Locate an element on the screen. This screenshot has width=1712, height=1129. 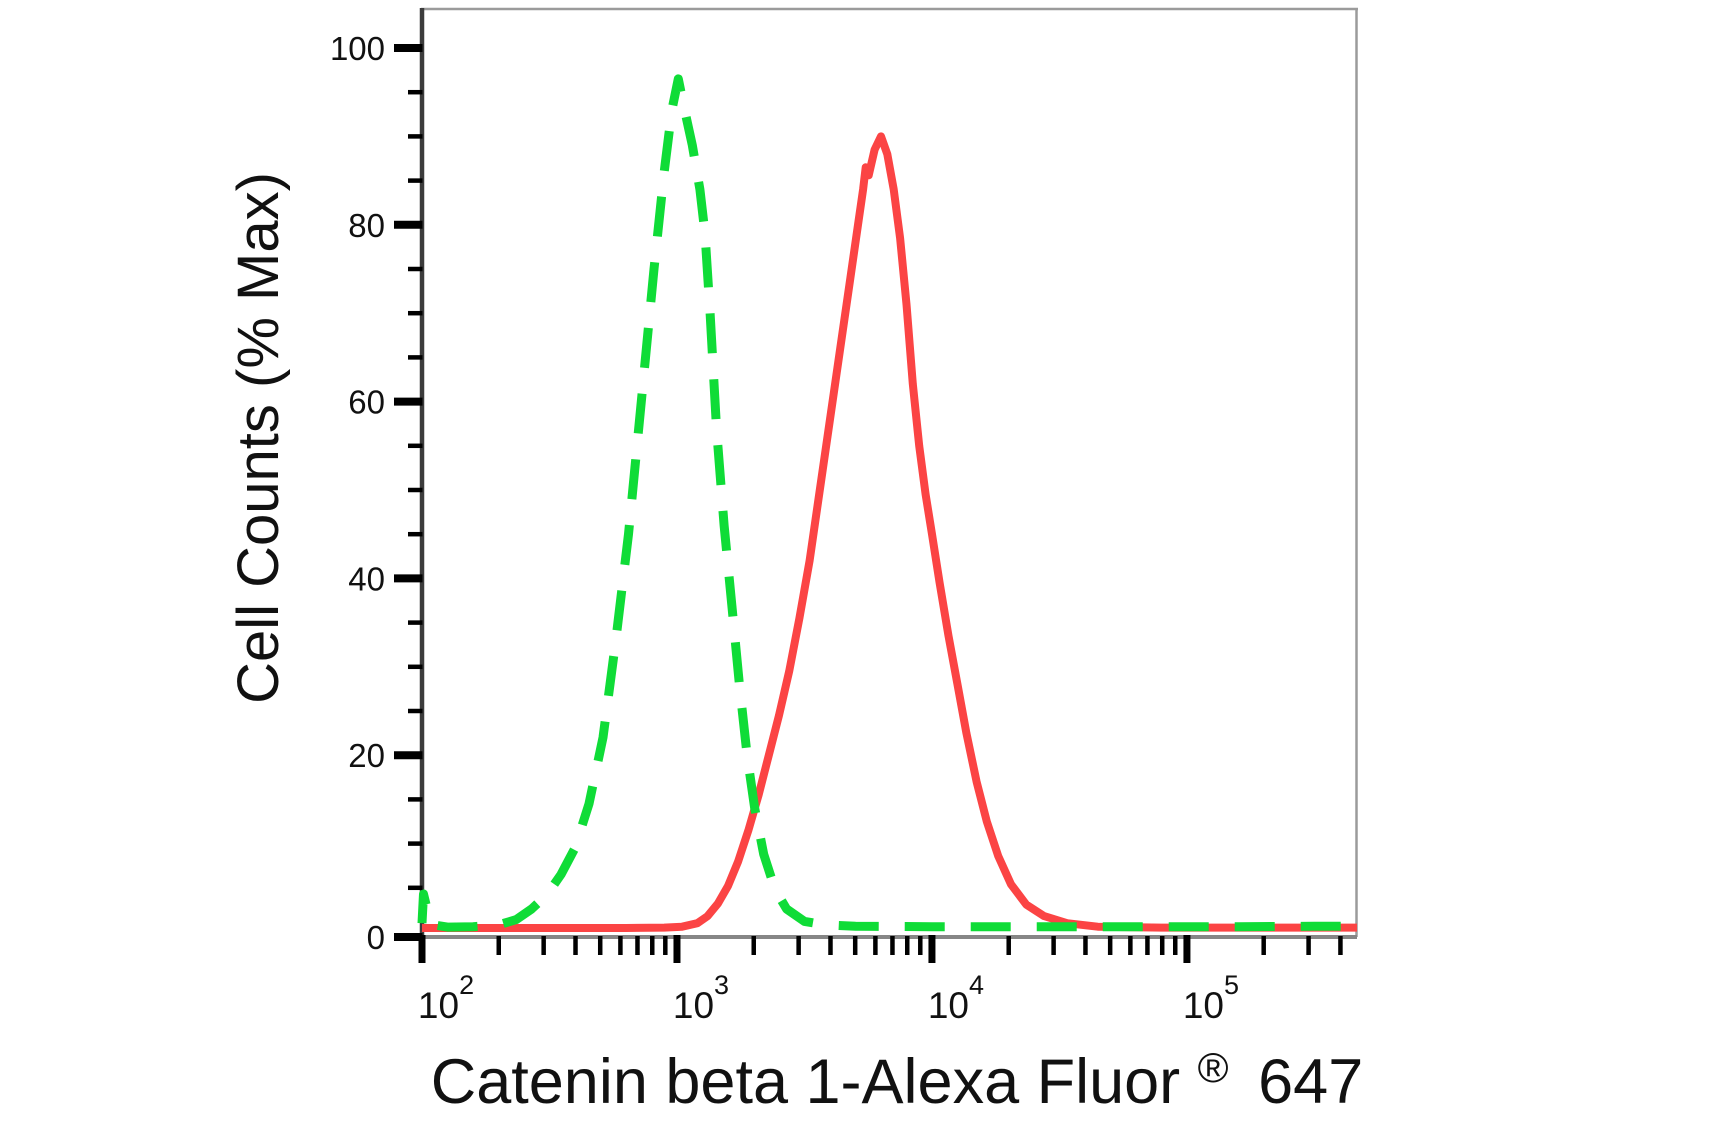
x-axis-title-suffix: 647 is located at coordinates (1310, 1082).